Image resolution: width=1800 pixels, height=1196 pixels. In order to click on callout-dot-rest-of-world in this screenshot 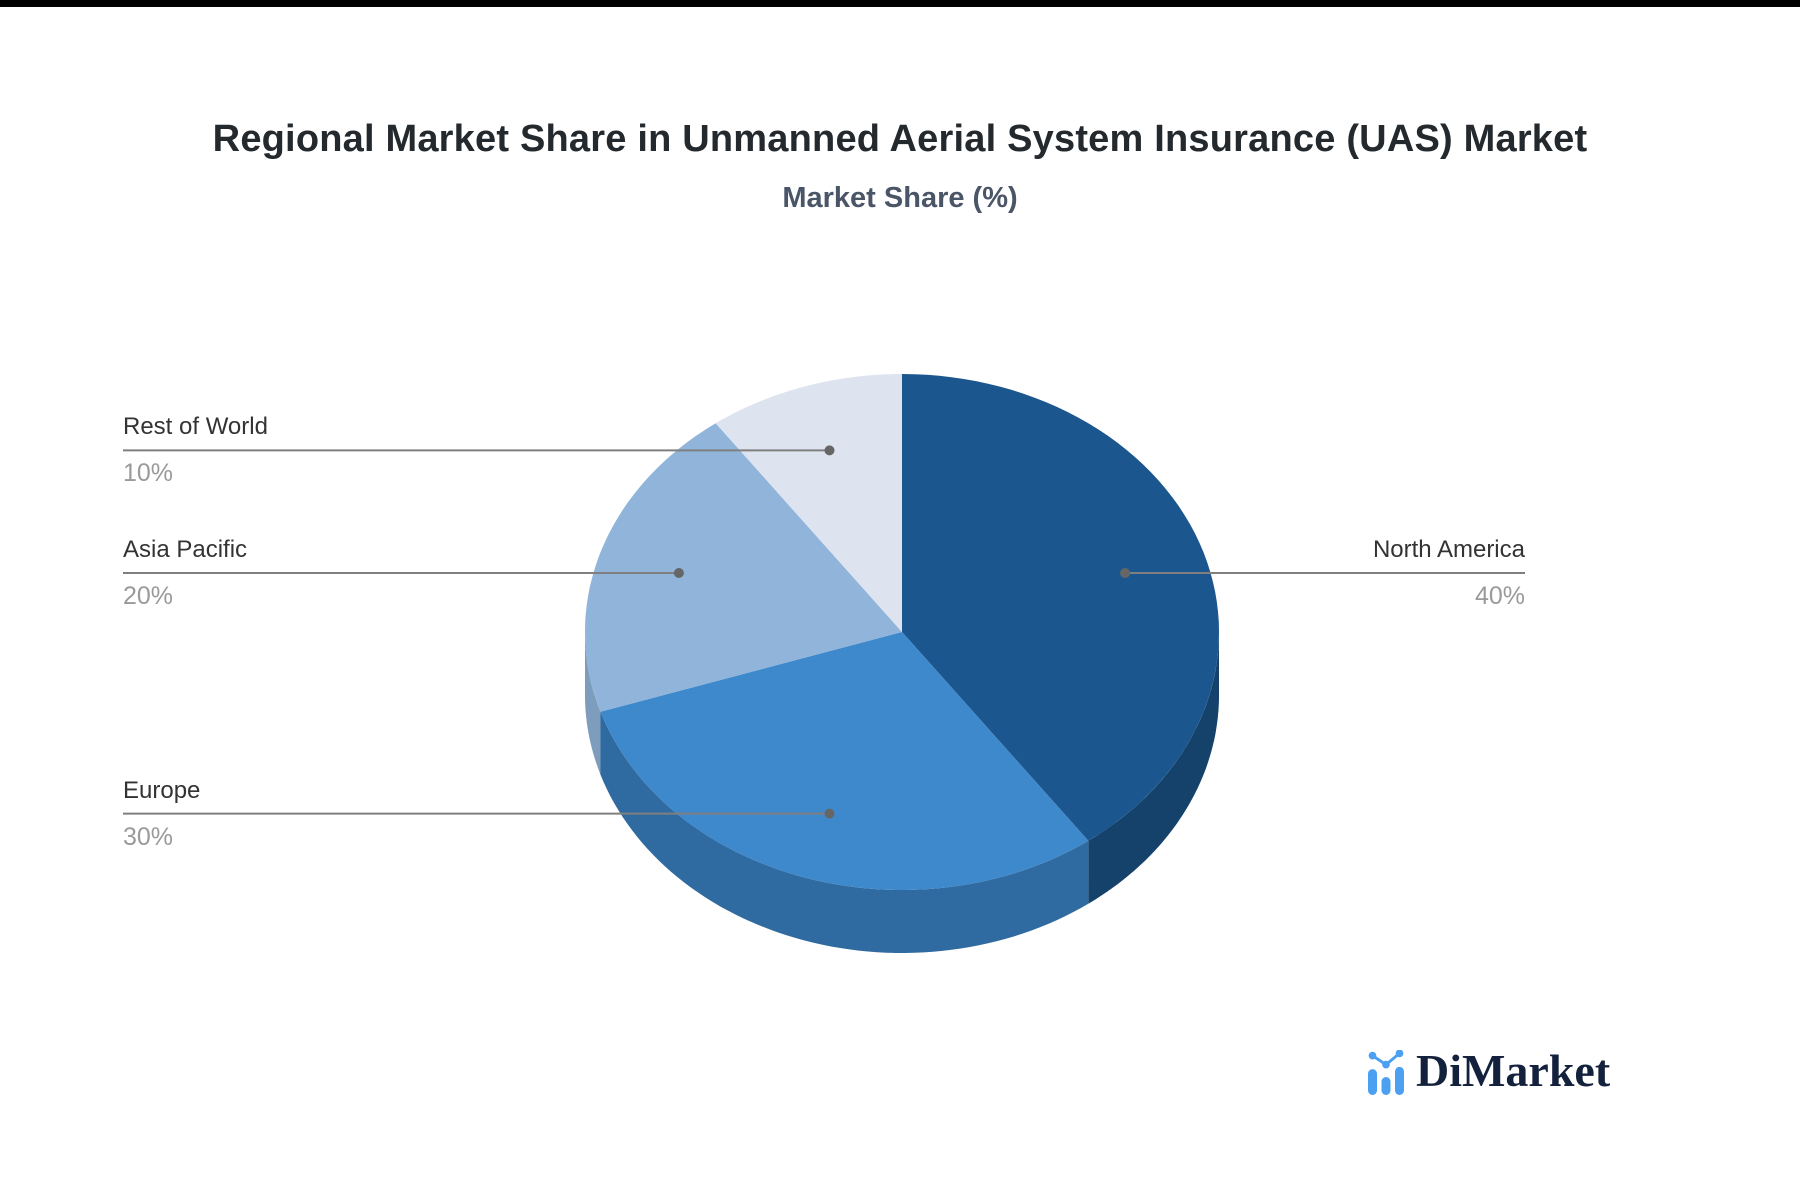, I will do `click(829, 450)`.